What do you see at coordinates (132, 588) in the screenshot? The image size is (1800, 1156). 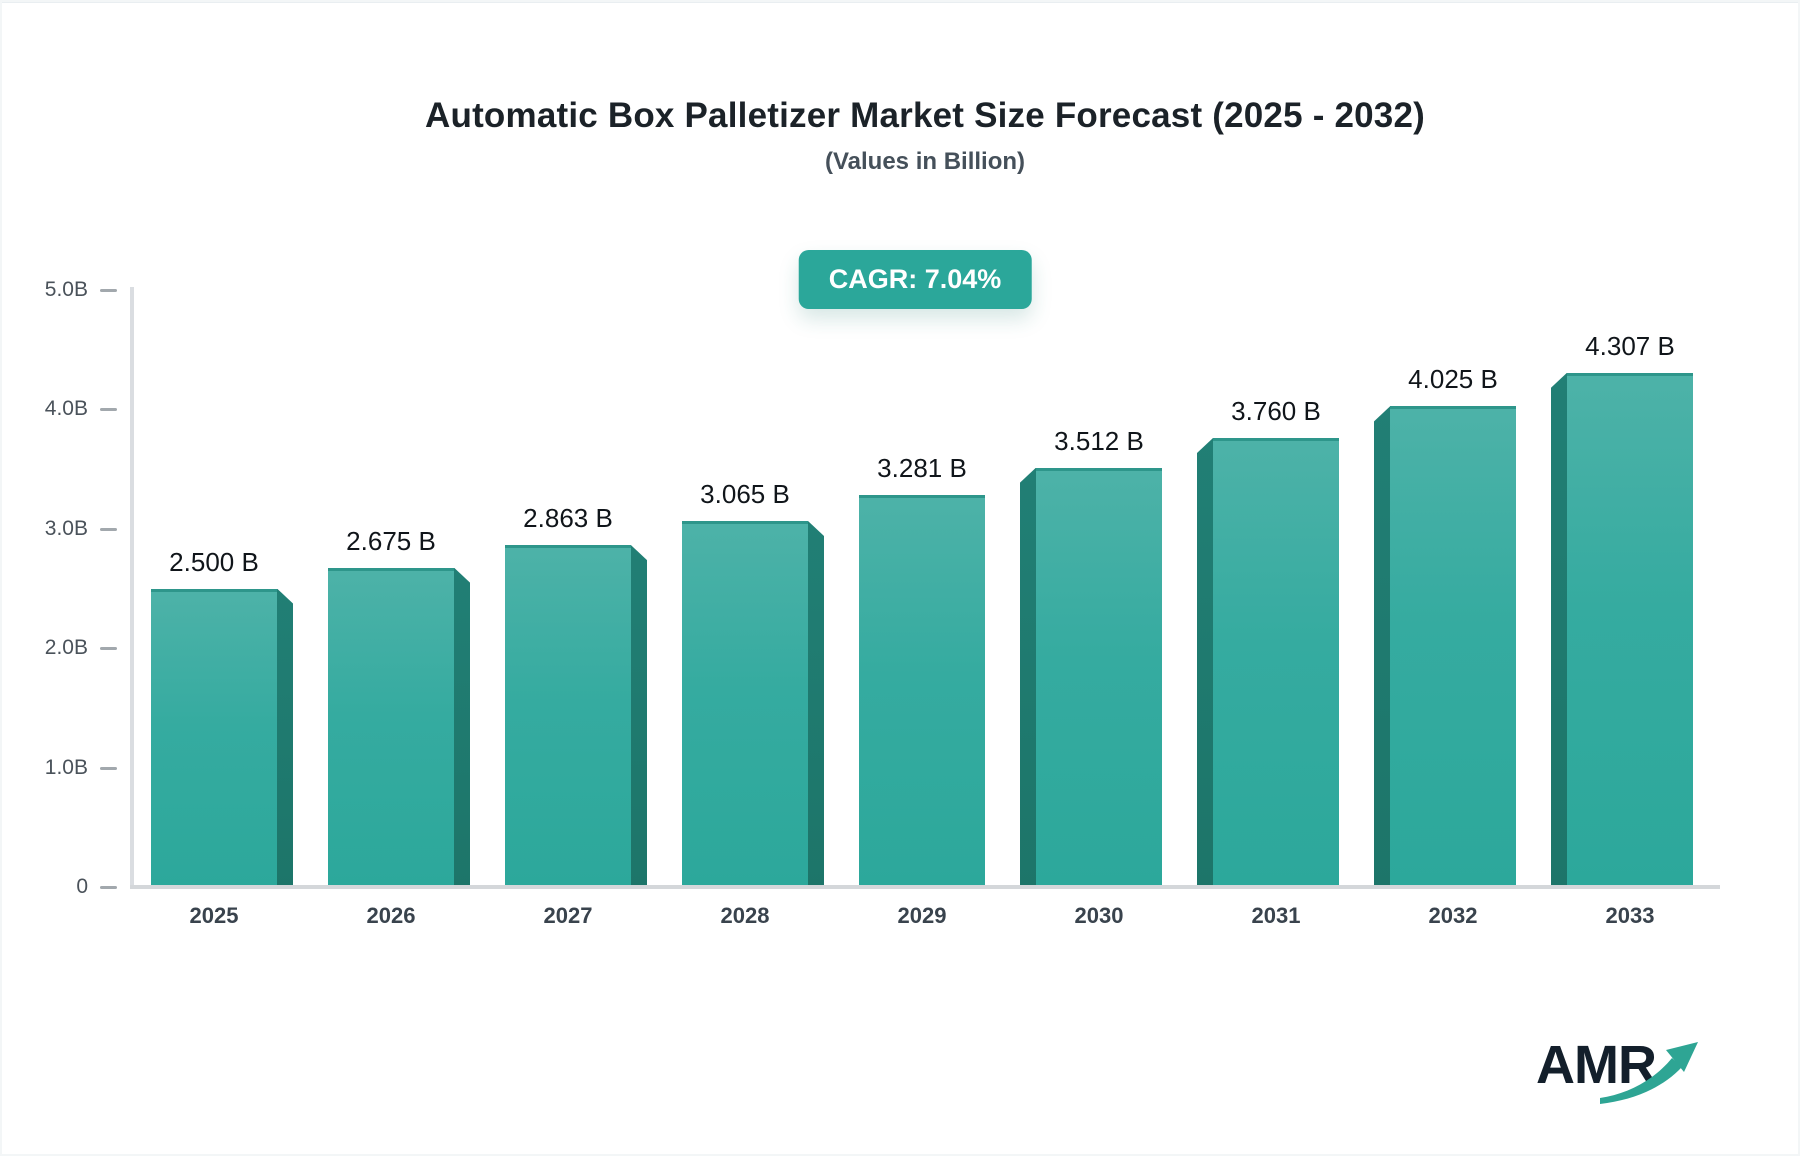 I see `y-axis-line` at bounding box center [132, 588].